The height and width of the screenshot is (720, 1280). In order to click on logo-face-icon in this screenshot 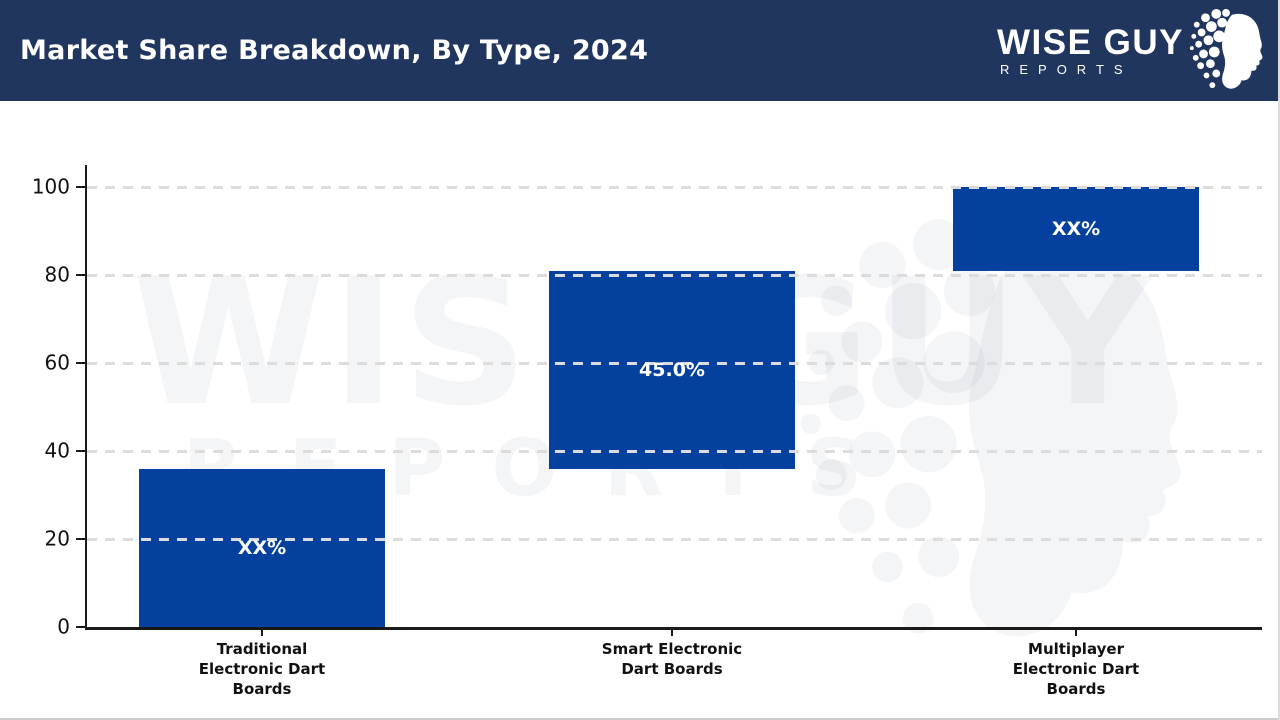, I will do `click(1226, 48)`.